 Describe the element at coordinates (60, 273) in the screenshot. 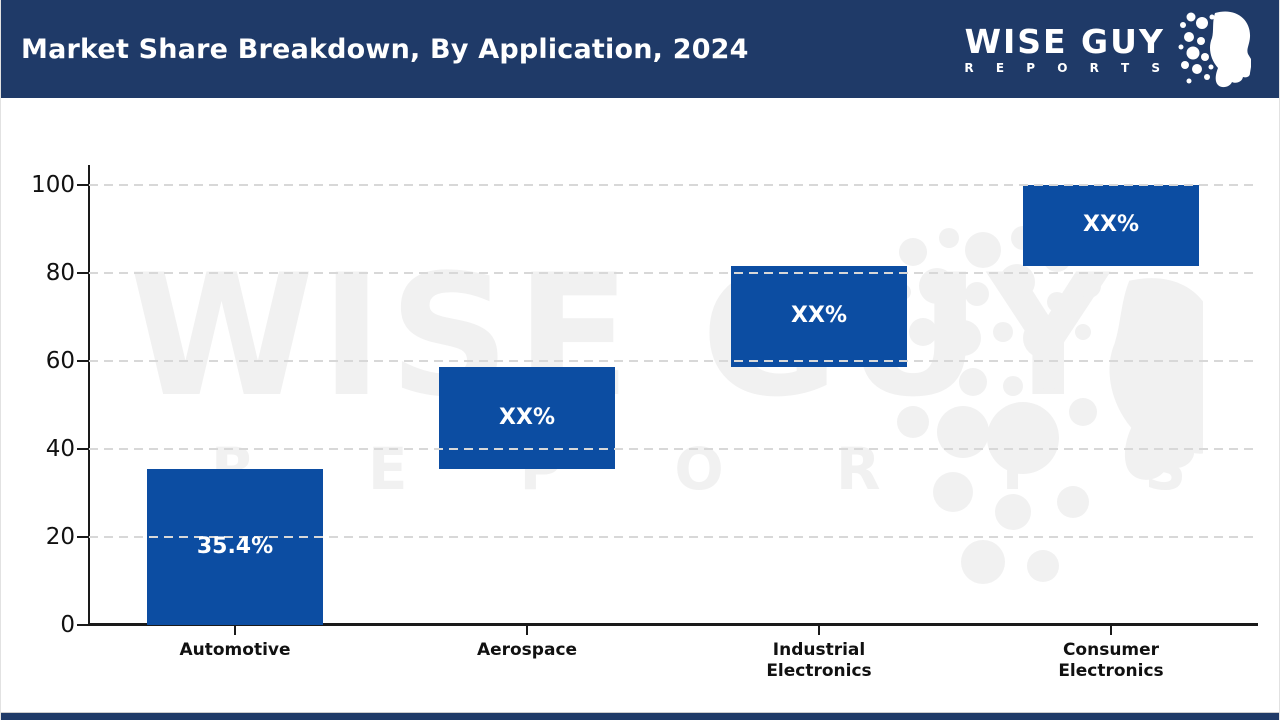

I see `y-tick-label: 80` at that location.